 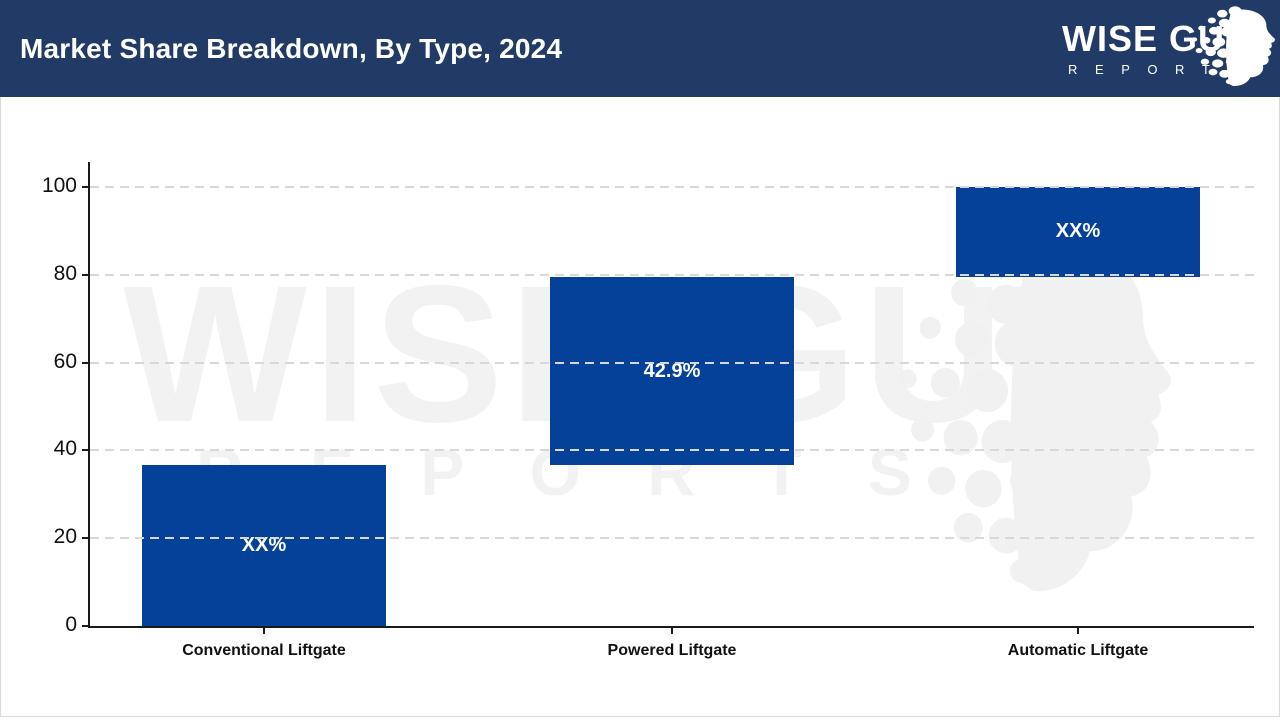 I want to click on y-tick-label: 100, so click(x=59, y=185).